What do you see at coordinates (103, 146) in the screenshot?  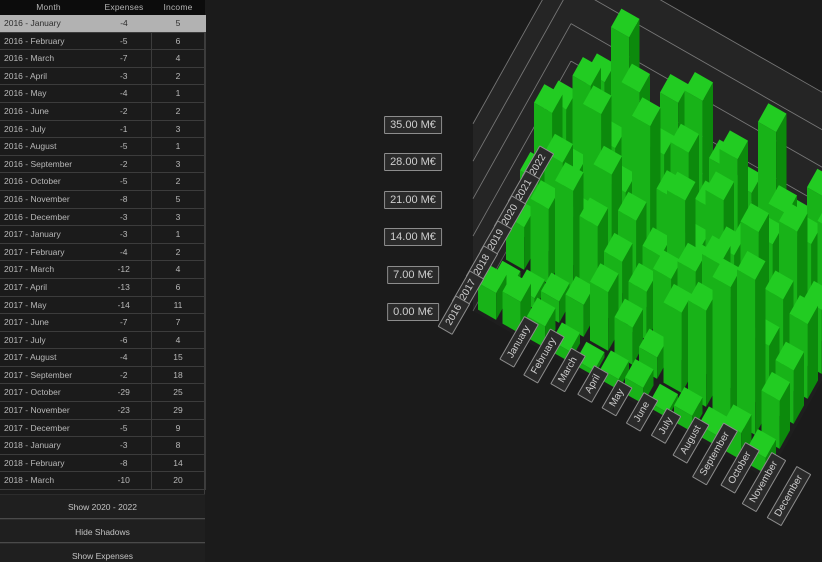 I see `table-row: 2016 - August -5 1` at bounding box center [103, 146].